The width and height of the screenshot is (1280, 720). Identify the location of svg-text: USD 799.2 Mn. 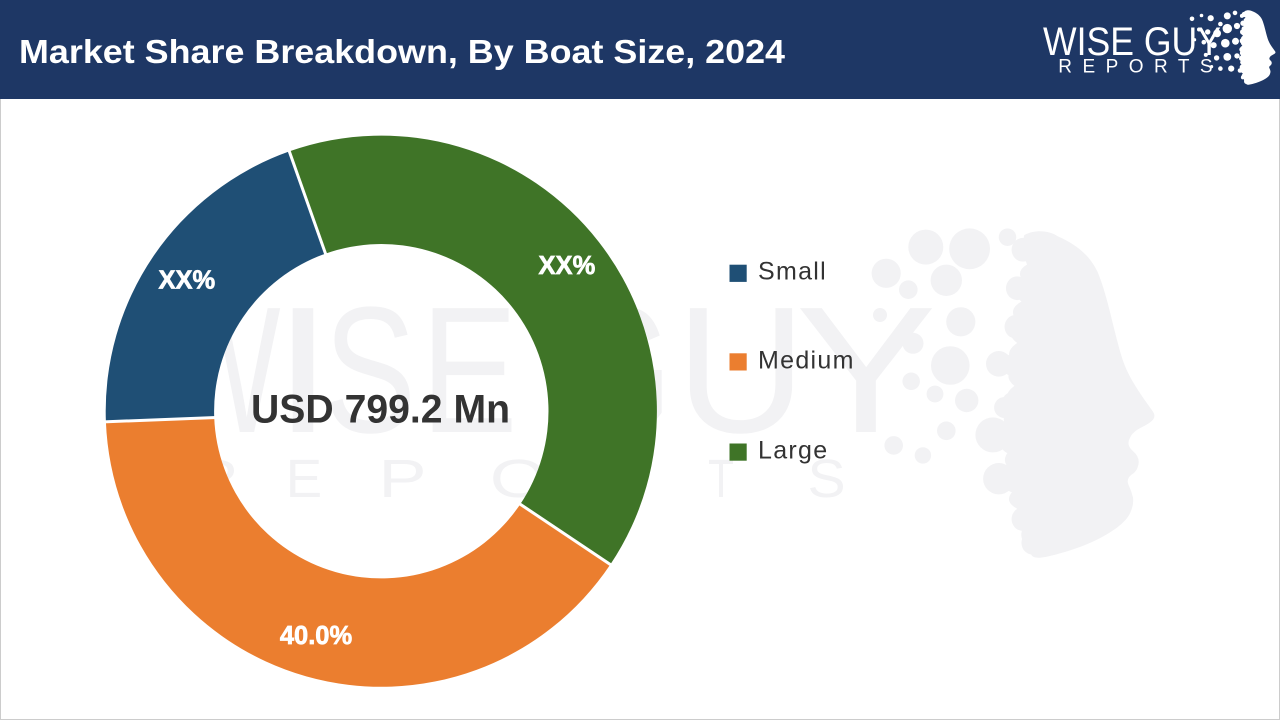
(380, 410).